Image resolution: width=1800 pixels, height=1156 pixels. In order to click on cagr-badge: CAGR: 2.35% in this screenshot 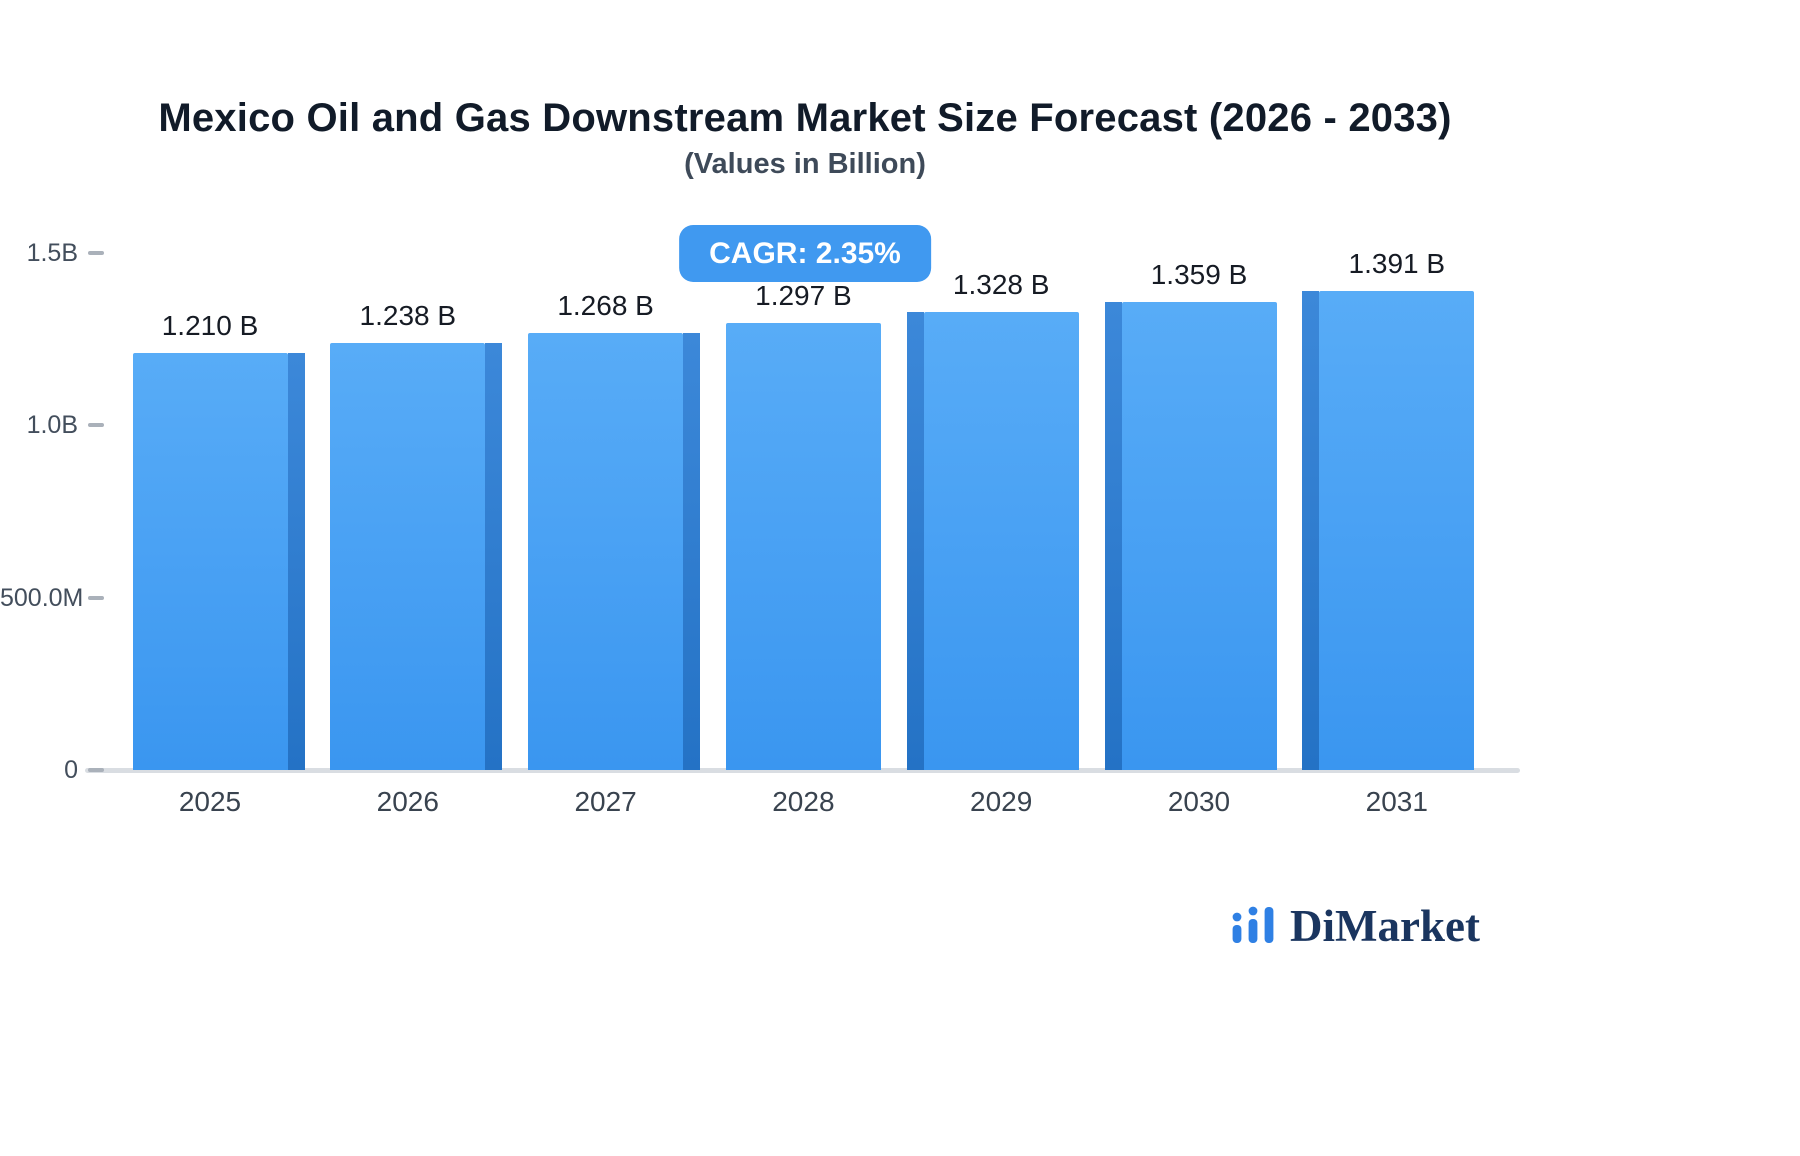, I will do `click(805, 253)`.